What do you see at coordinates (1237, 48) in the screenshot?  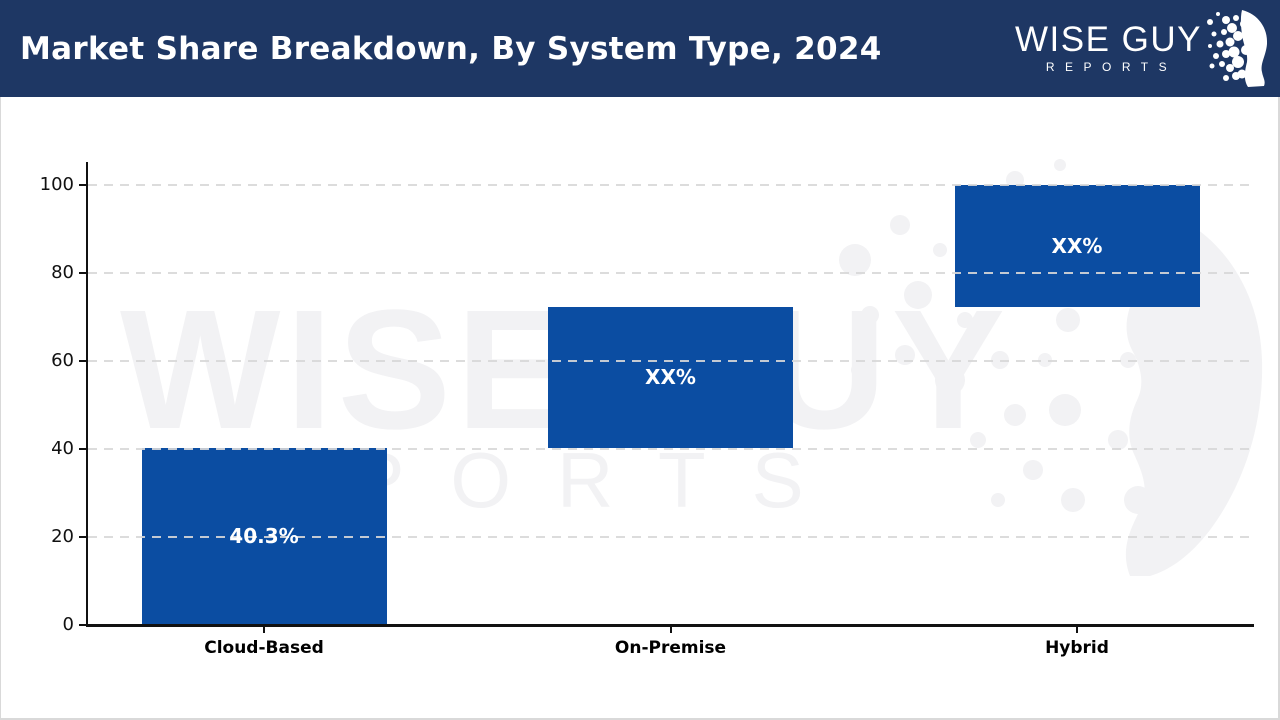 I see `logo-face-icon` at bounding box center [1237, 48].